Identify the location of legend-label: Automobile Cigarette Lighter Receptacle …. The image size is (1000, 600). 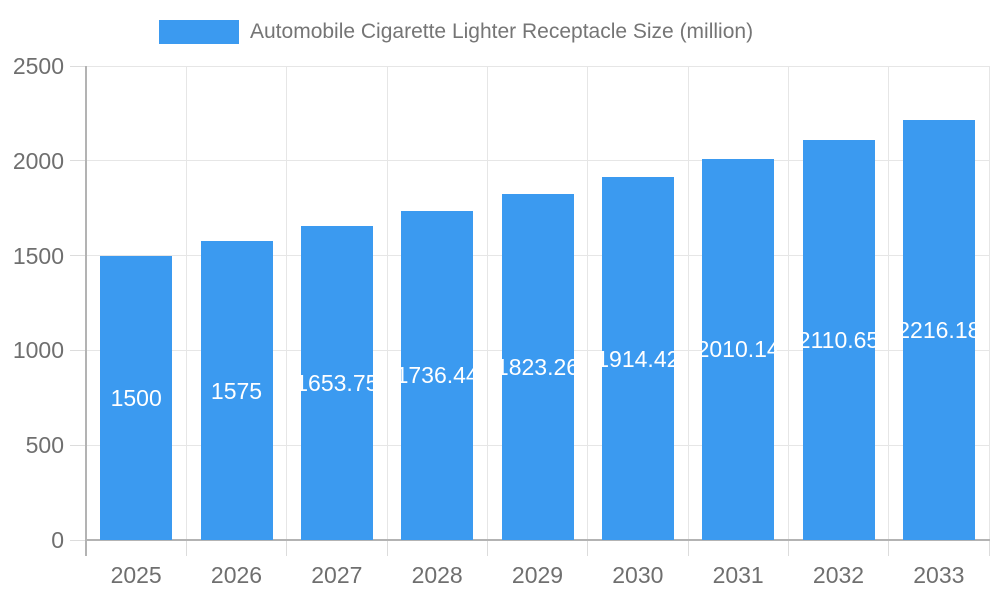
(502, 31).